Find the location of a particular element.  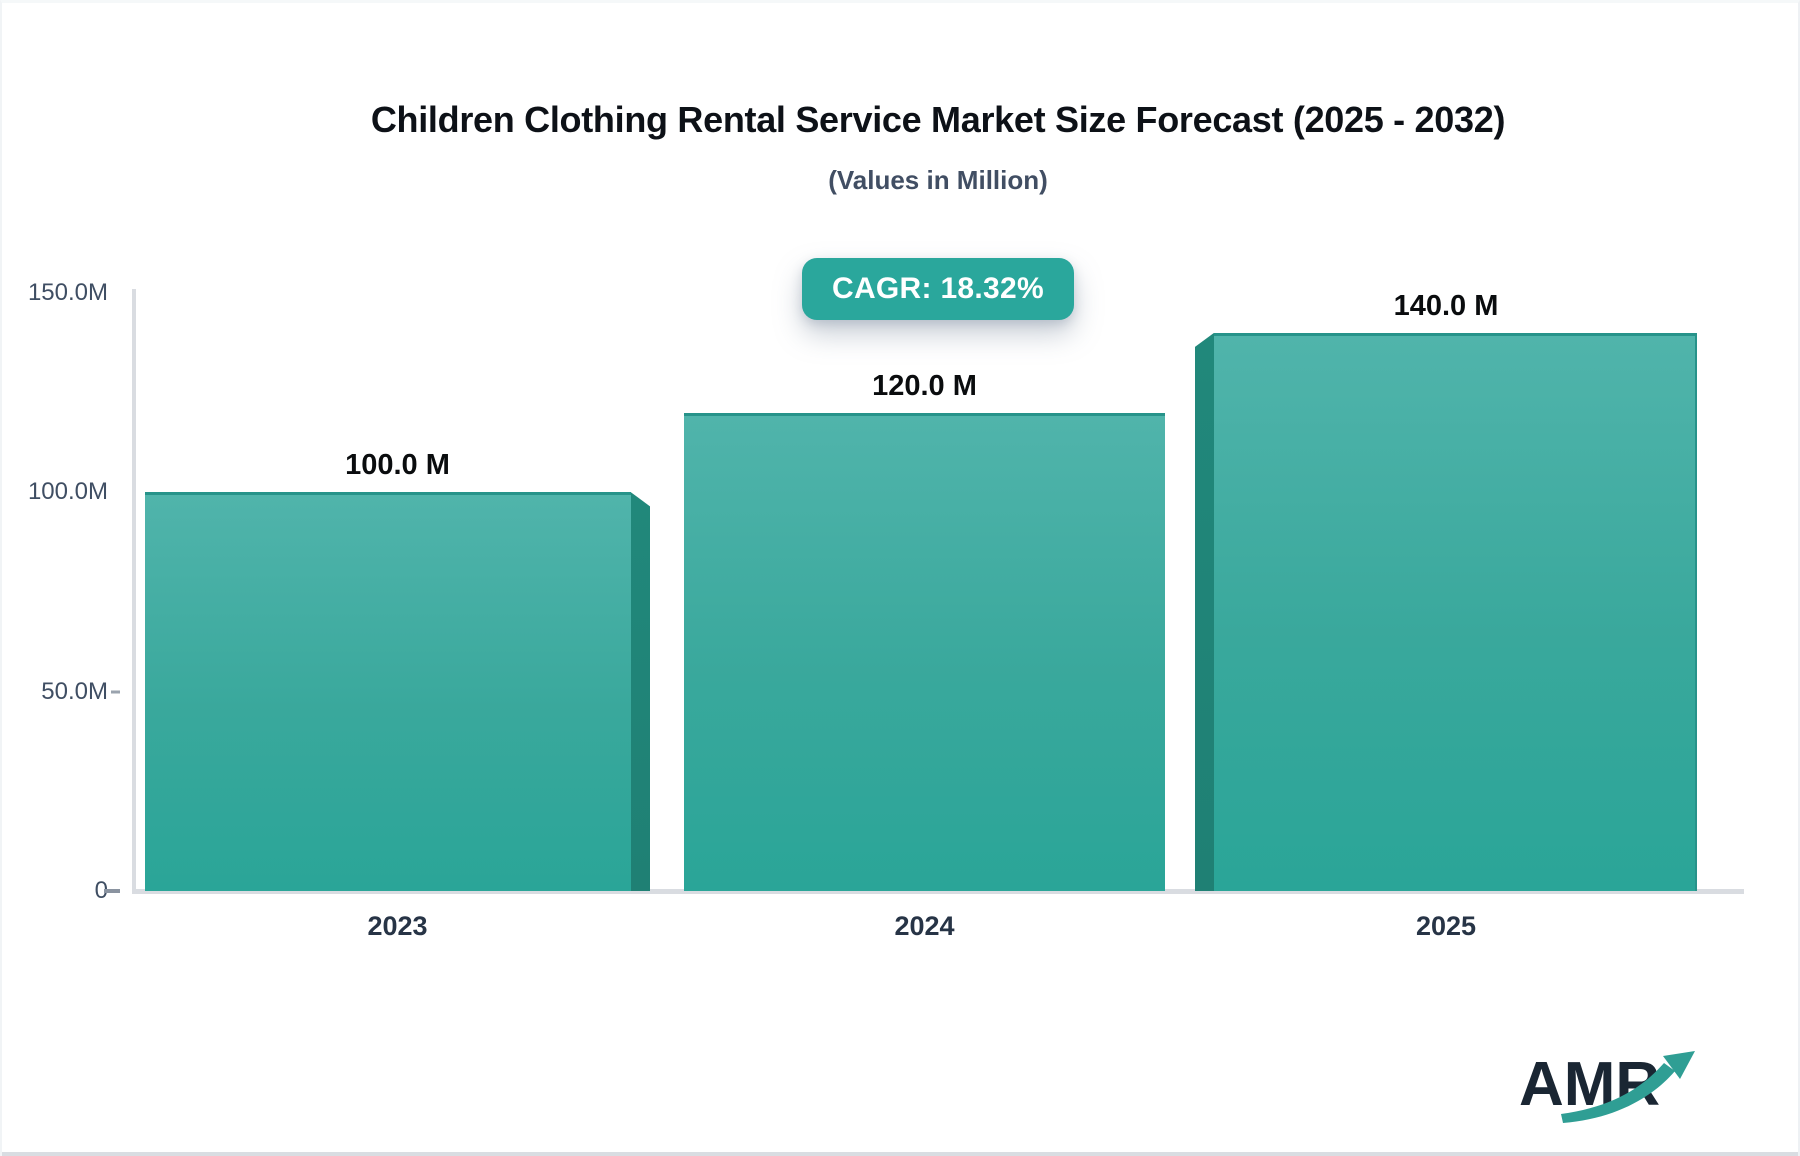

bar-2023: 100.0 M 2023 is located at coordinates (397, 695).